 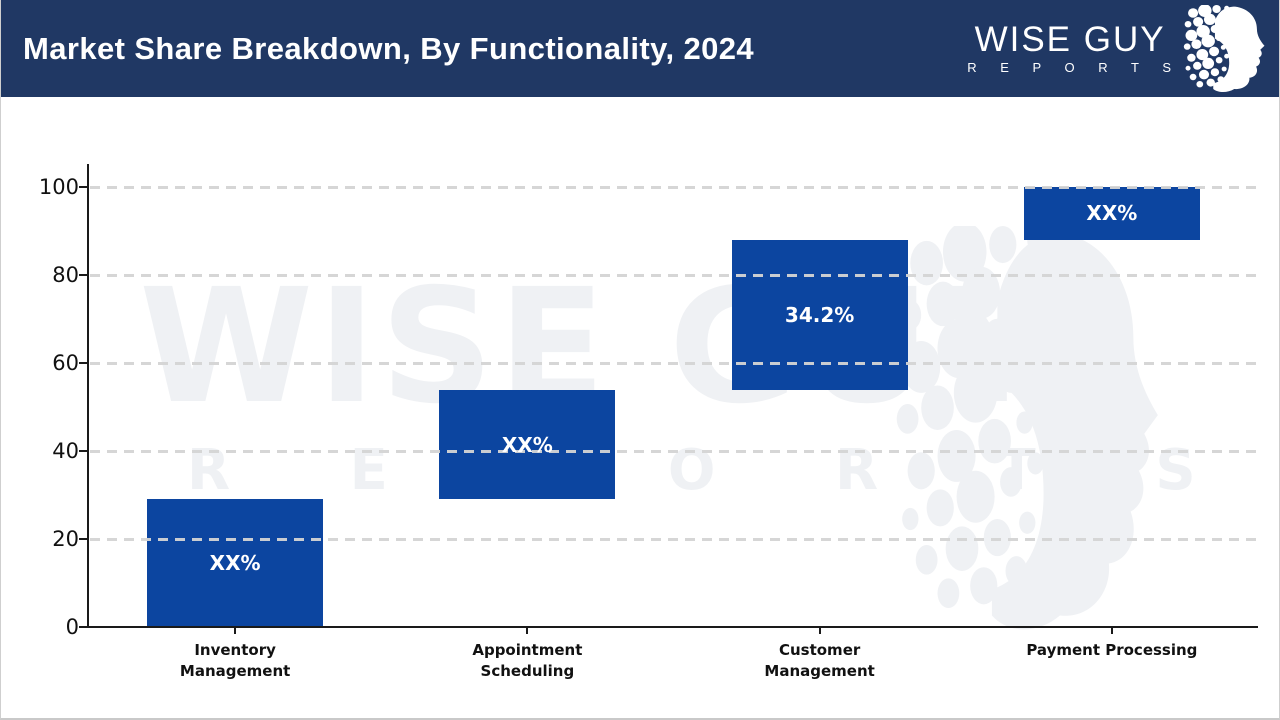 I want to click on bar-value-label-2: XX%, so click(x=527, y=444).